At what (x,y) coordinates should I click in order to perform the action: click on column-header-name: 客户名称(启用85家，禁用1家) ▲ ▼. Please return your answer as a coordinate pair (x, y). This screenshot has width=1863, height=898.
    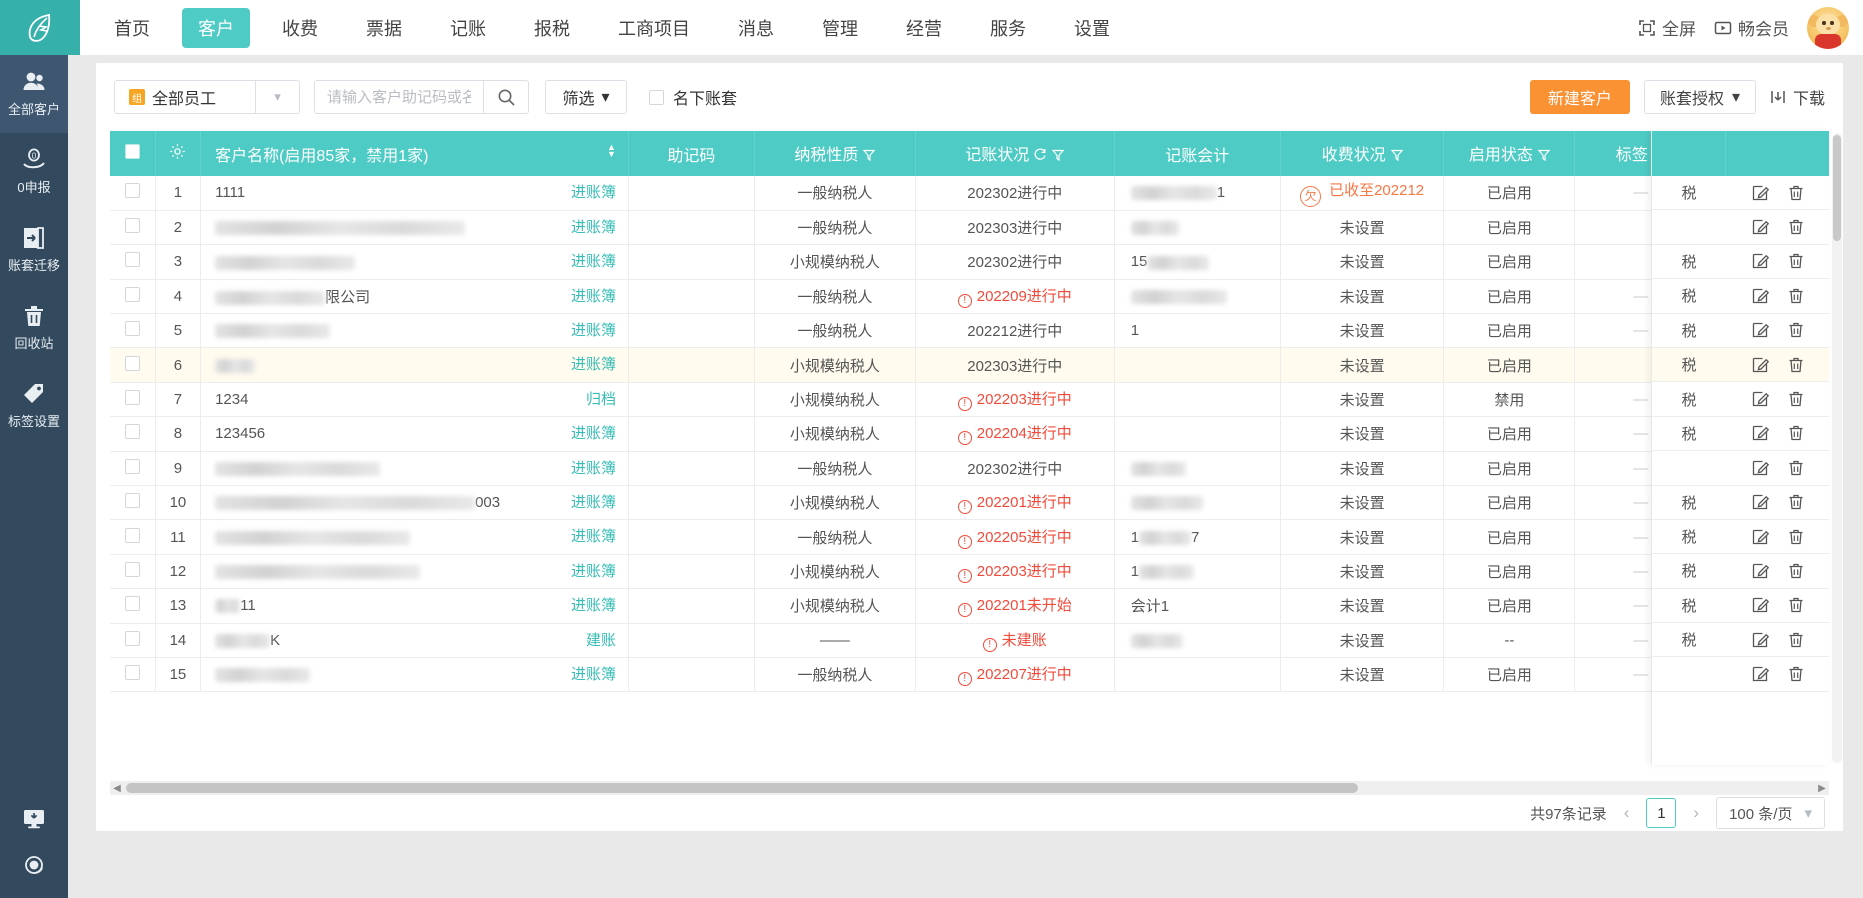
    Looking at the image, I should click on (414, 153).